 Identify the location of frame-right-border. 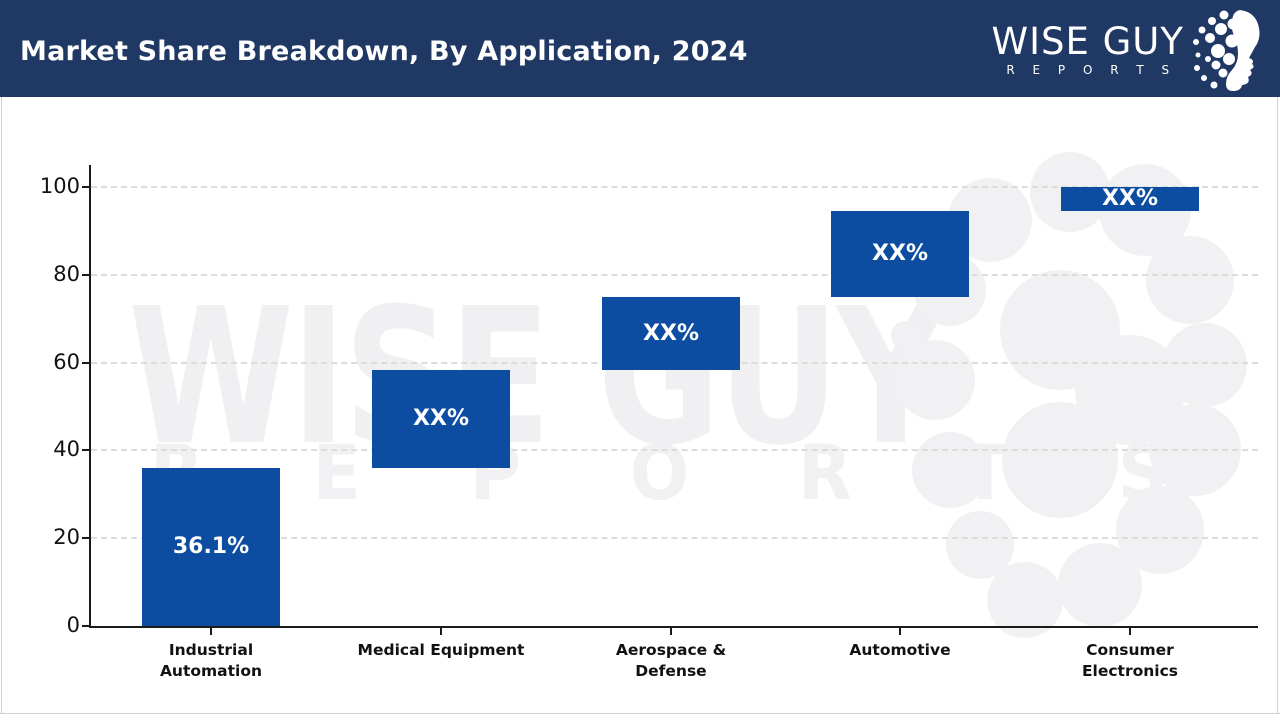
(1277, 405).